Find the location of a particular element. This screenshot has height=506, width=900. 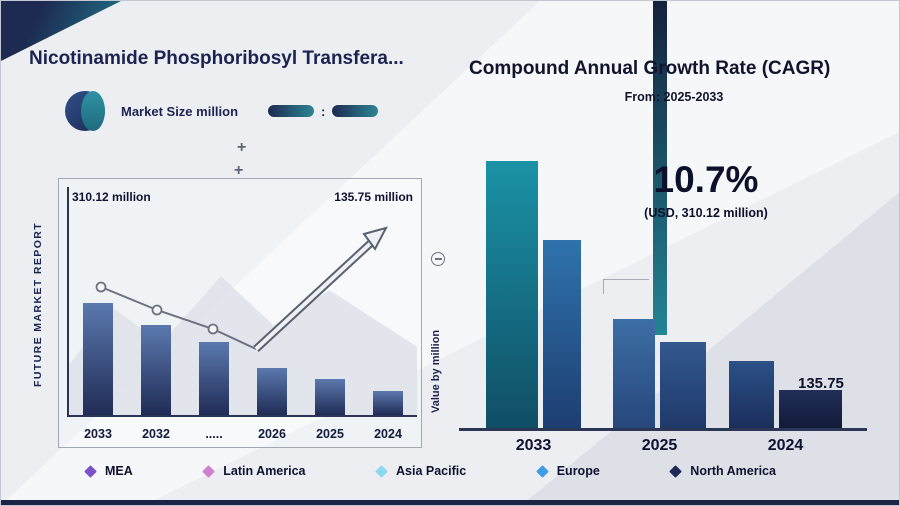

cagr-x-axis is located at coordinates (663, 429).